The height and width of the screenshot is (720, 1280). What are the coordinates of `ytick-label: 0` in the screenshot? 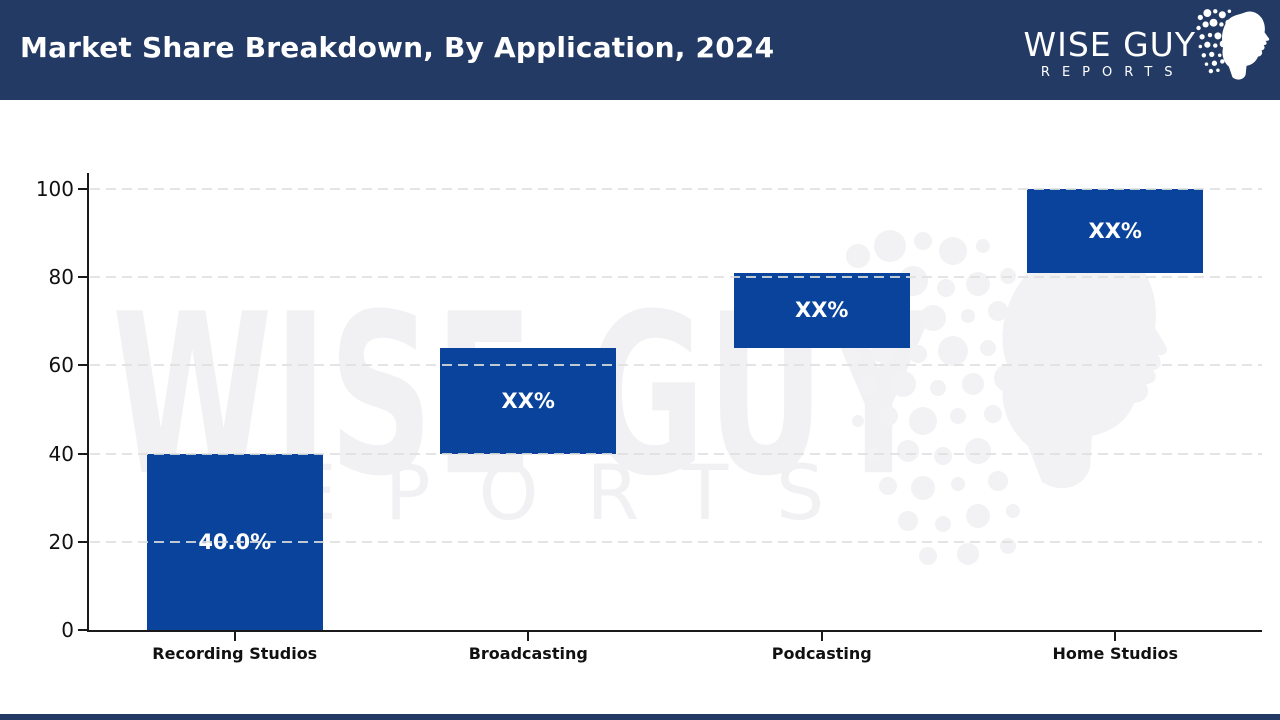 It's located at (67, 630).